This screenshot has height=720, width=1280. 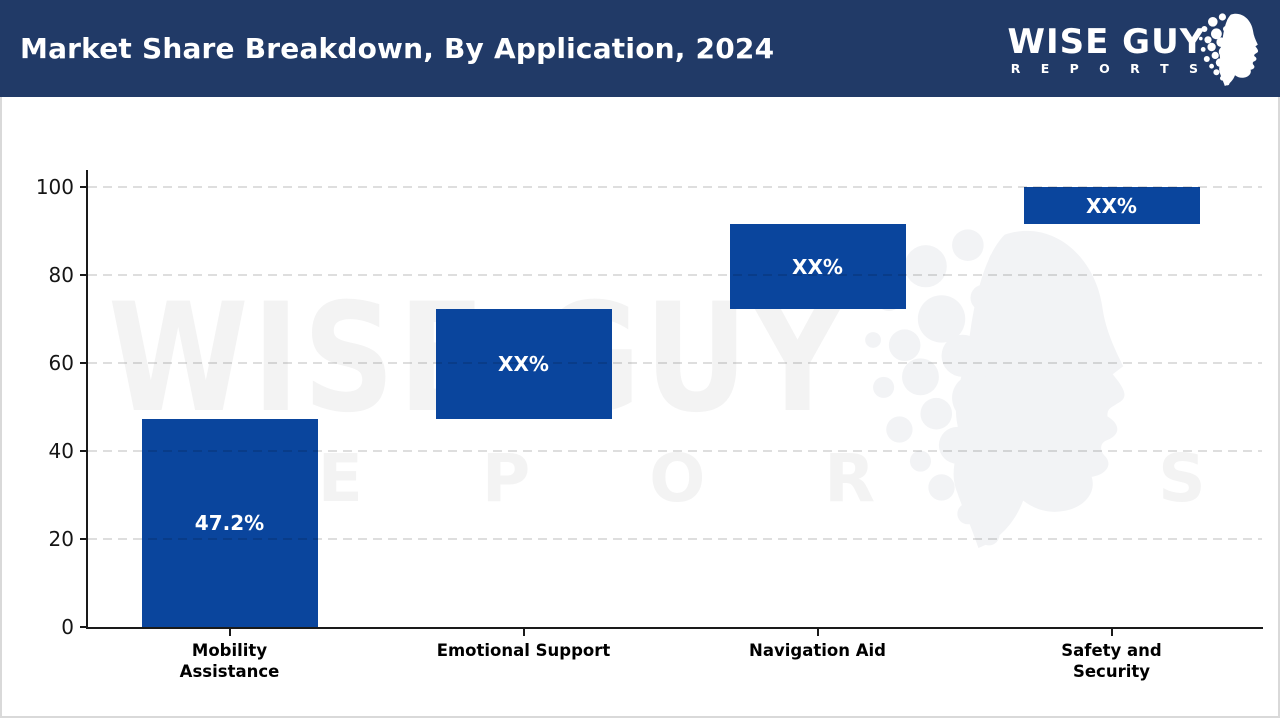 I want to click on x-category-label: Navigation Aid, so click(x=817, y=650).